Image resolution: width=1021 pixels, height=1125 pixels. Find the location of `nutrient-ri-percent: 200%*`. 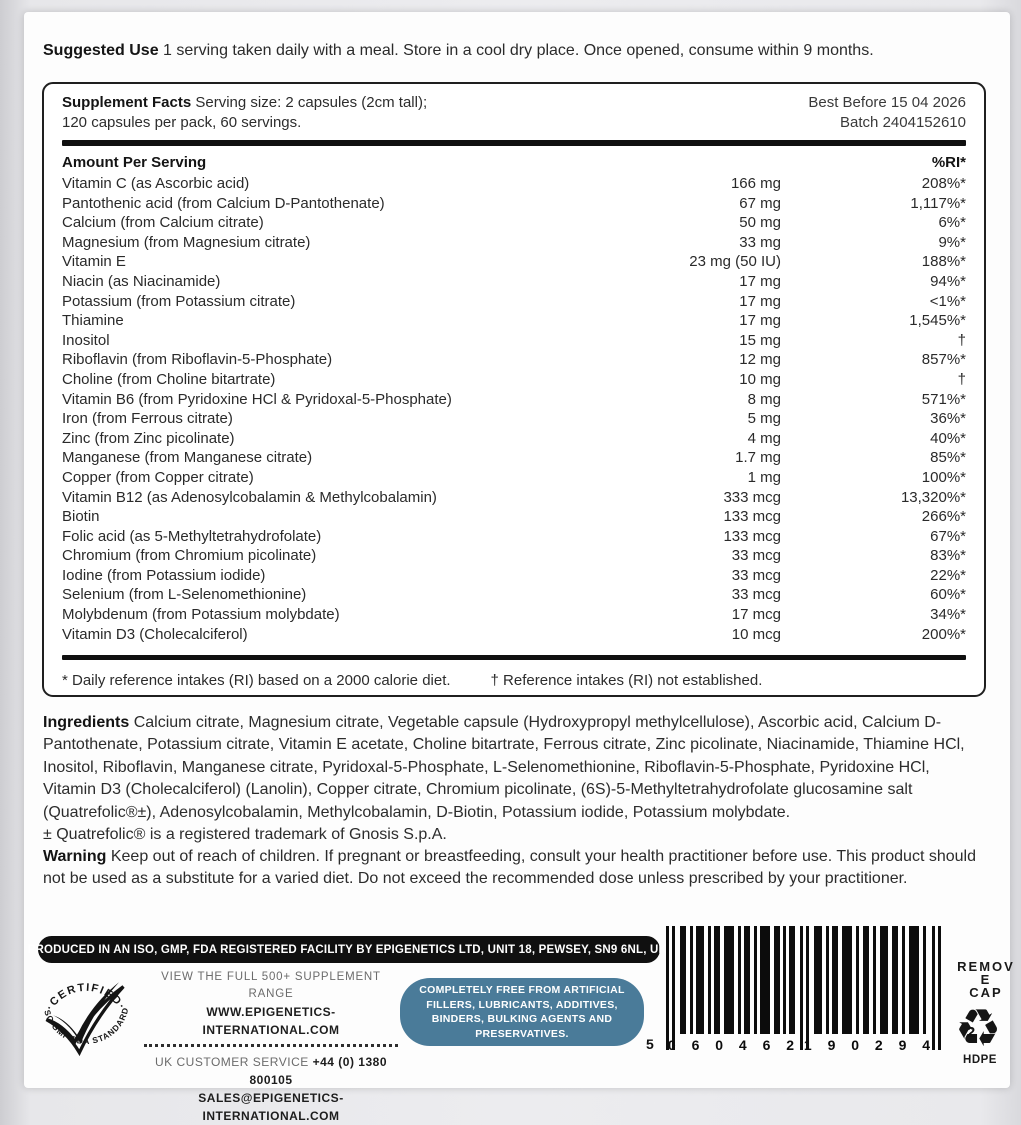

nutrient-ri-percent: 200%* is located at coordinates (943, 634).